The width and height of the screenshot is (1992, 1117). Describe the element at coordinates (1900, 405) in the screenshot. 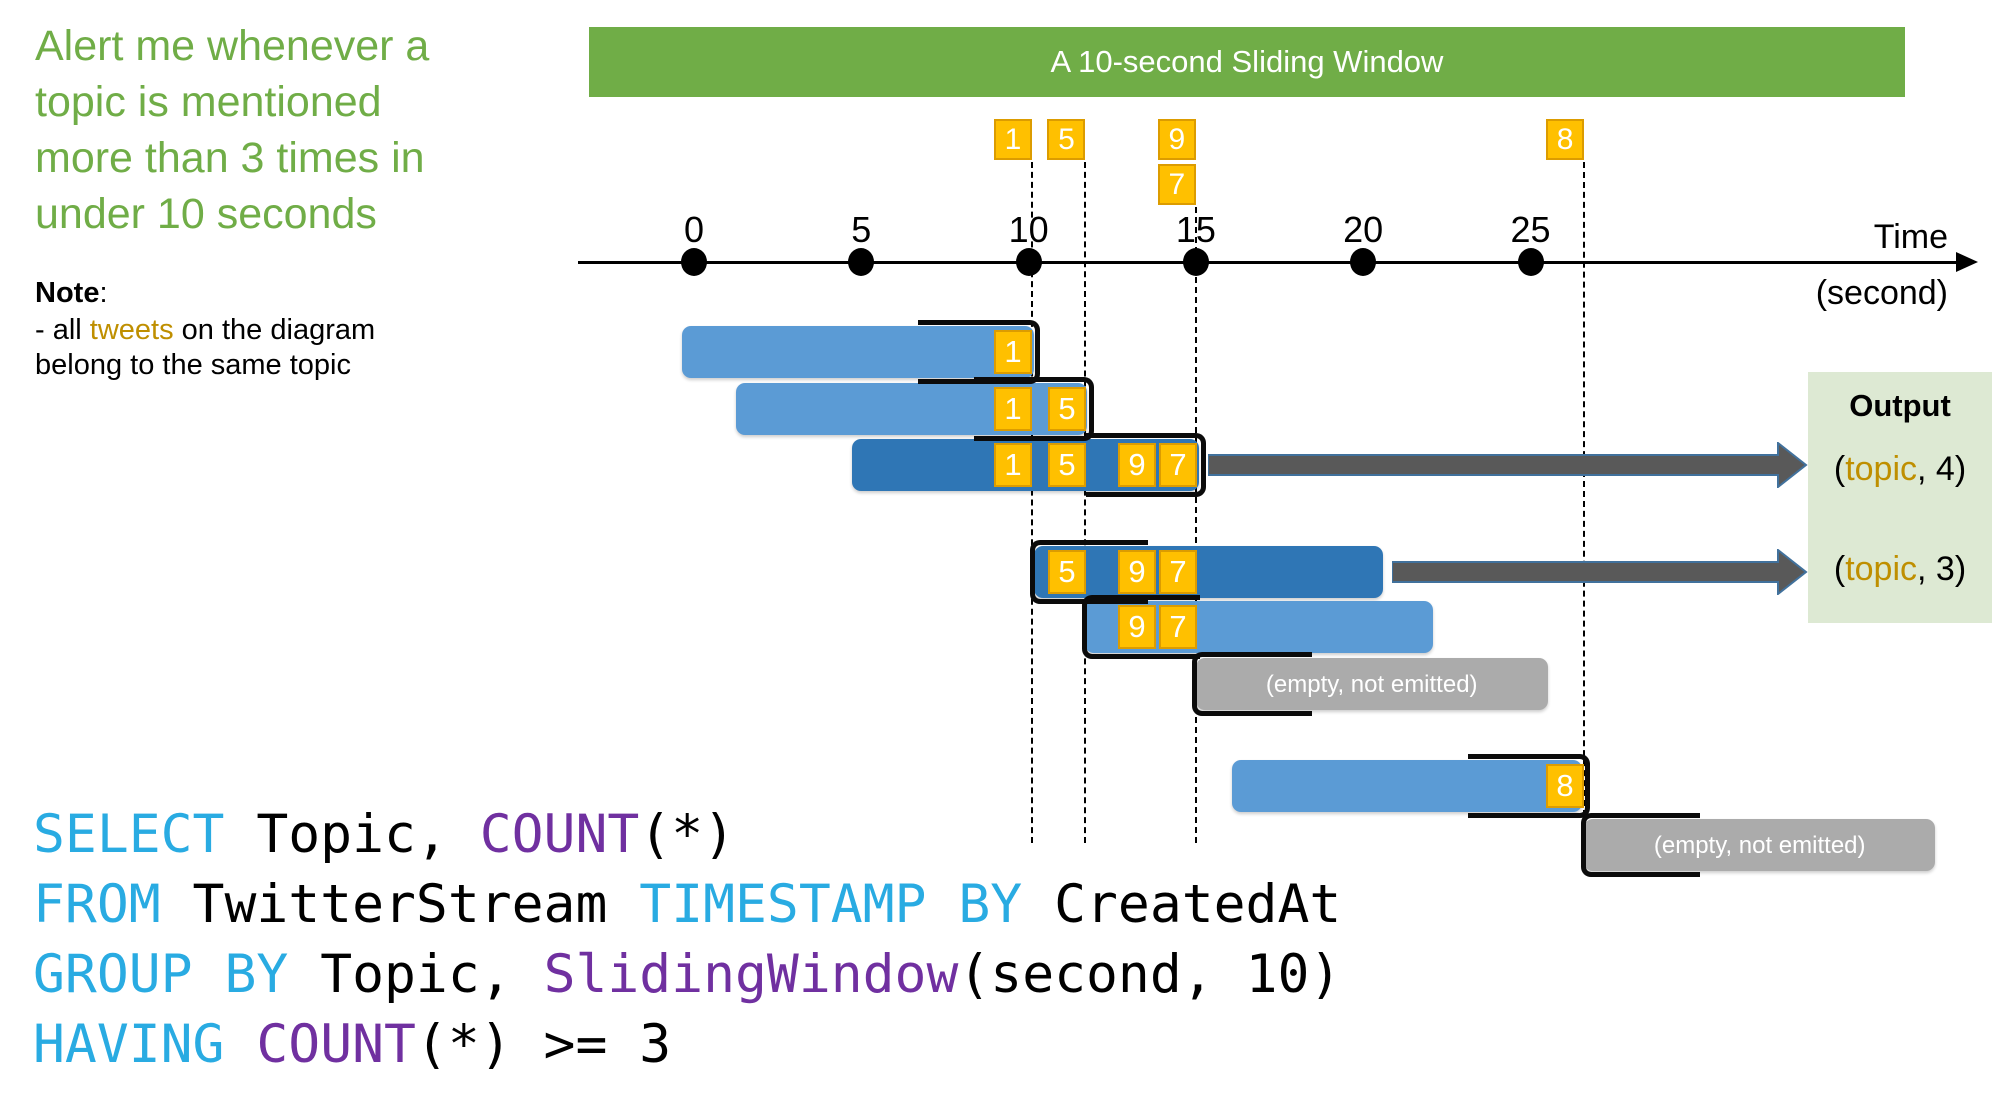

I see `output-title: Output` at that location.